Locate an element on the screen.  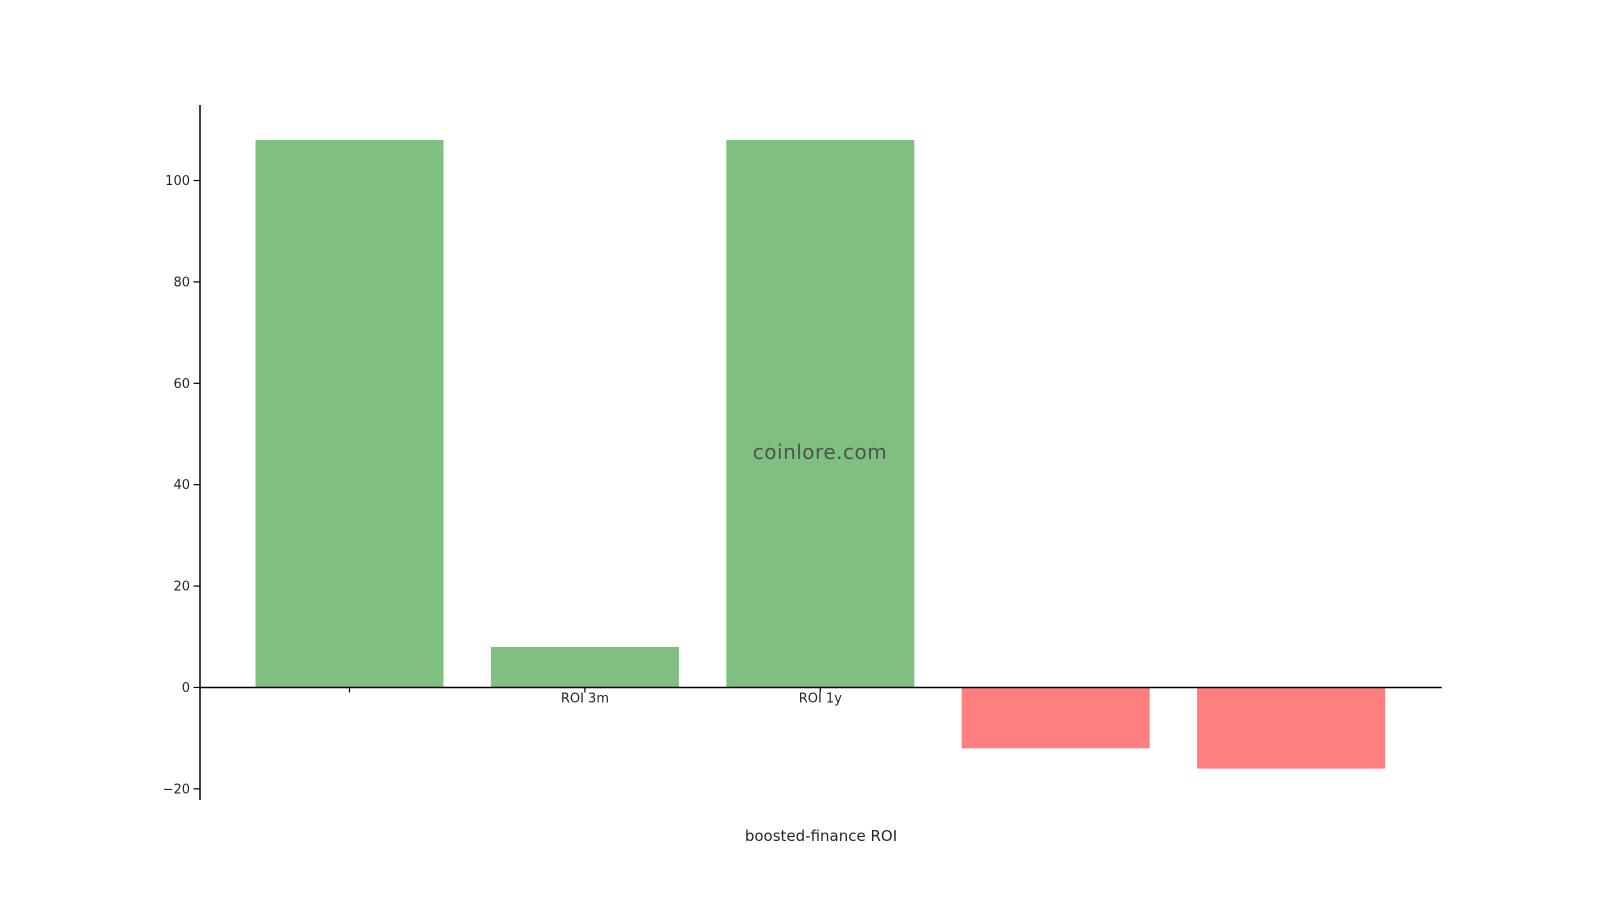
y-tick-label: 20 is located at coordinates (181, 587).